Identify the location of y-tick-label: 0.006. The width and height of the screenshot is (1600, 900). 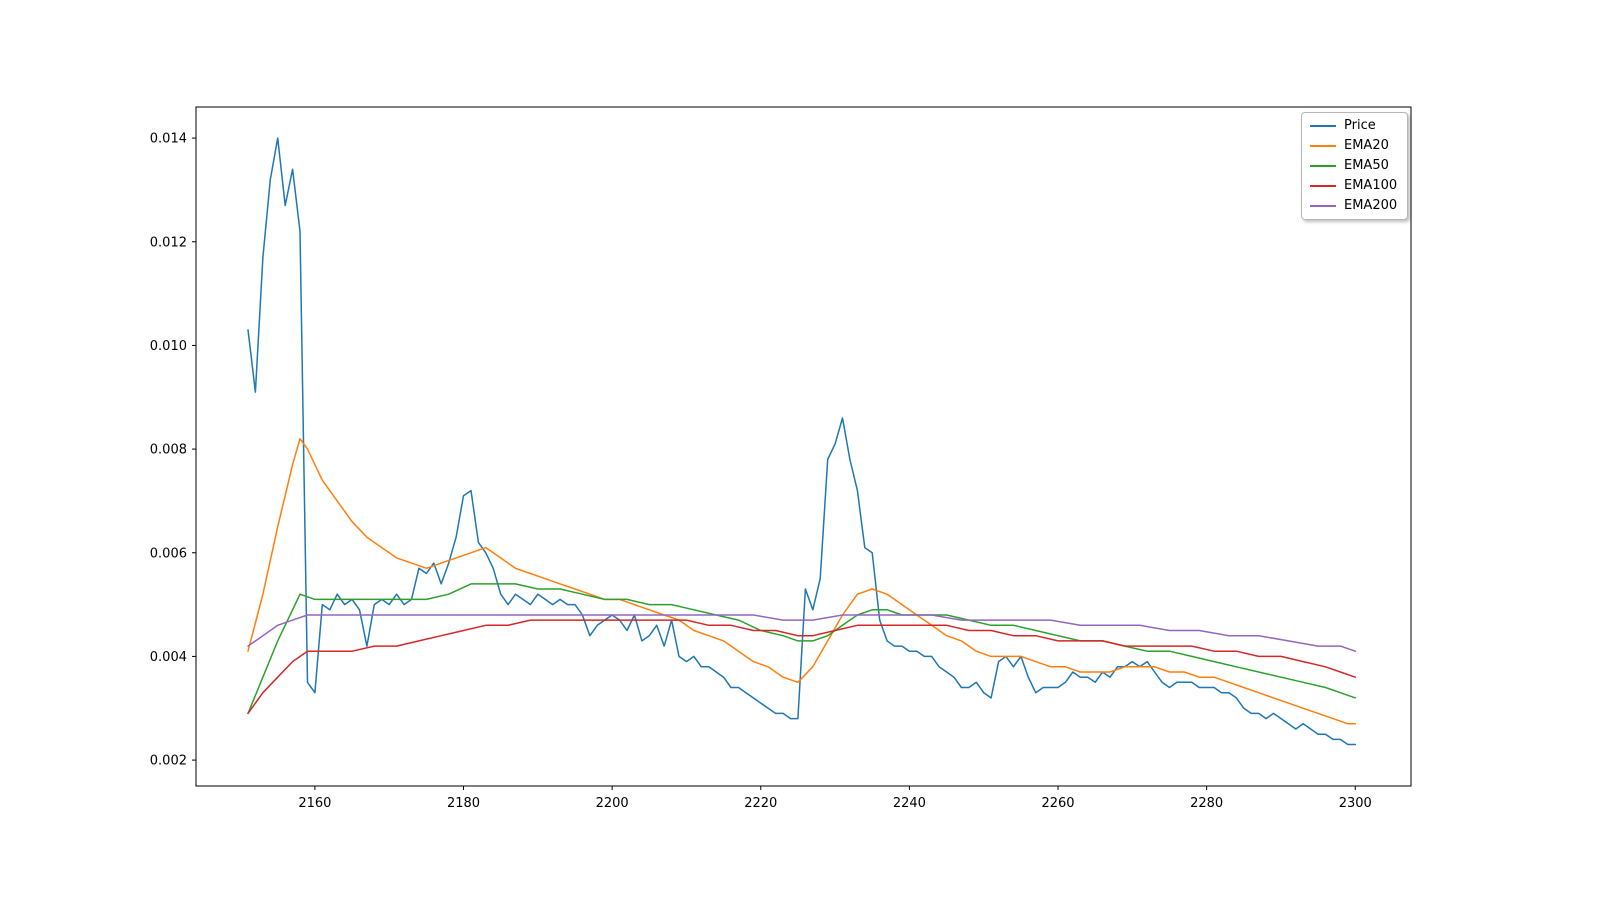
(168, 553).